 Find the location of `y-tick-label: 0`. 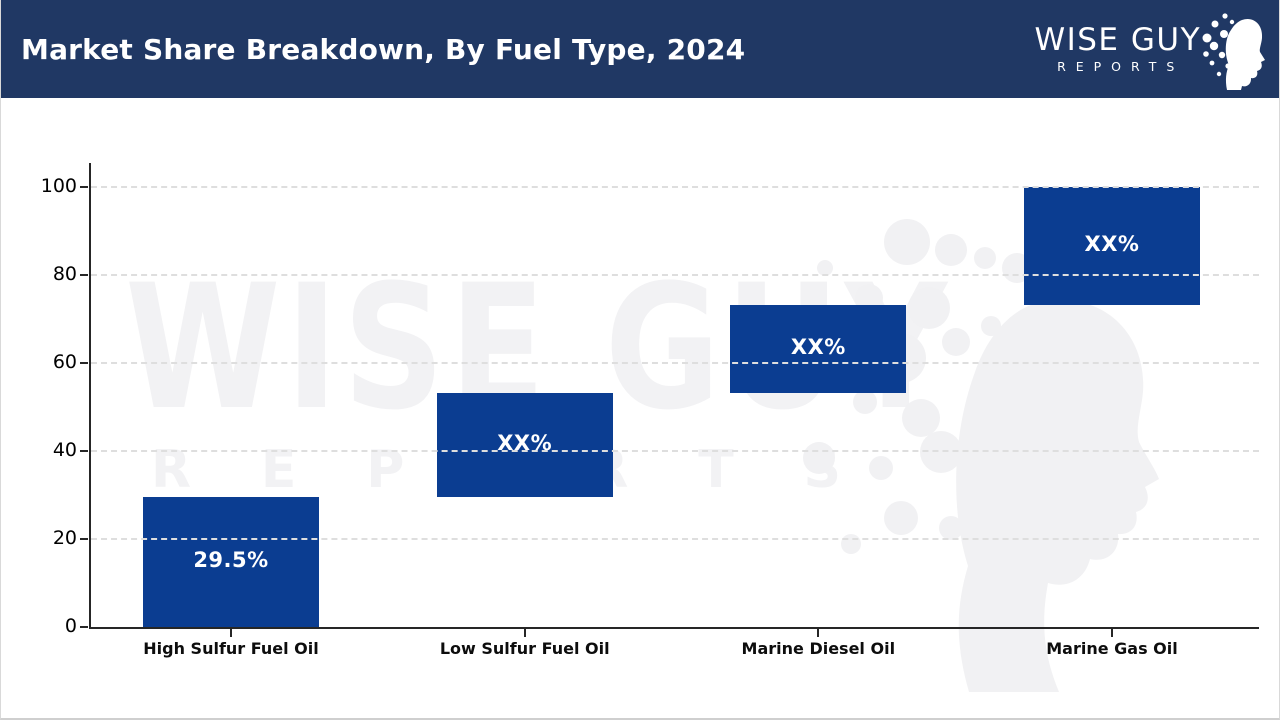

y-tick-label: 0 is located at coordinates (70, 626).